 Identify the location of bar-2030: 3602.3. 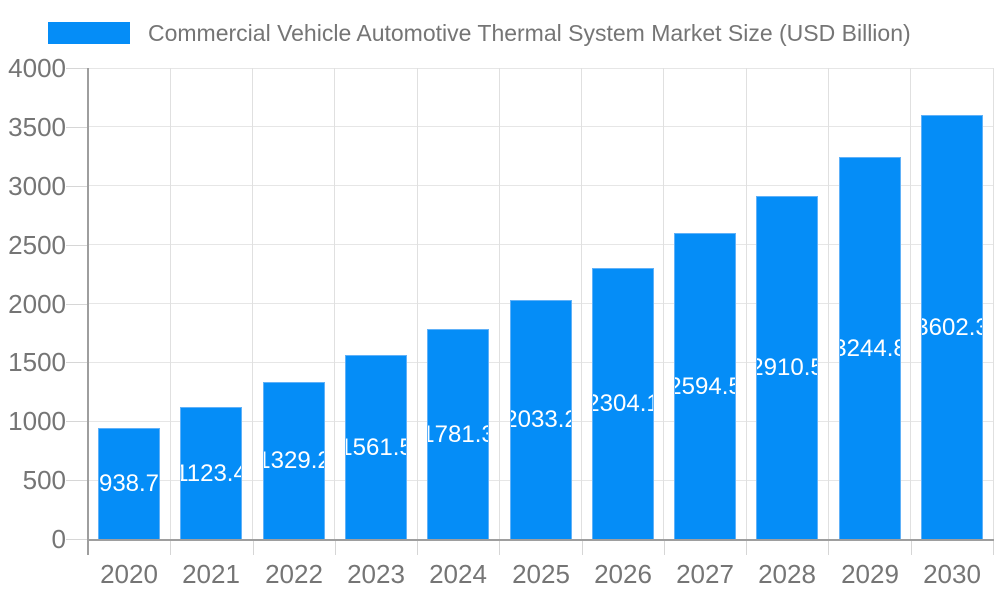
(952, 327).